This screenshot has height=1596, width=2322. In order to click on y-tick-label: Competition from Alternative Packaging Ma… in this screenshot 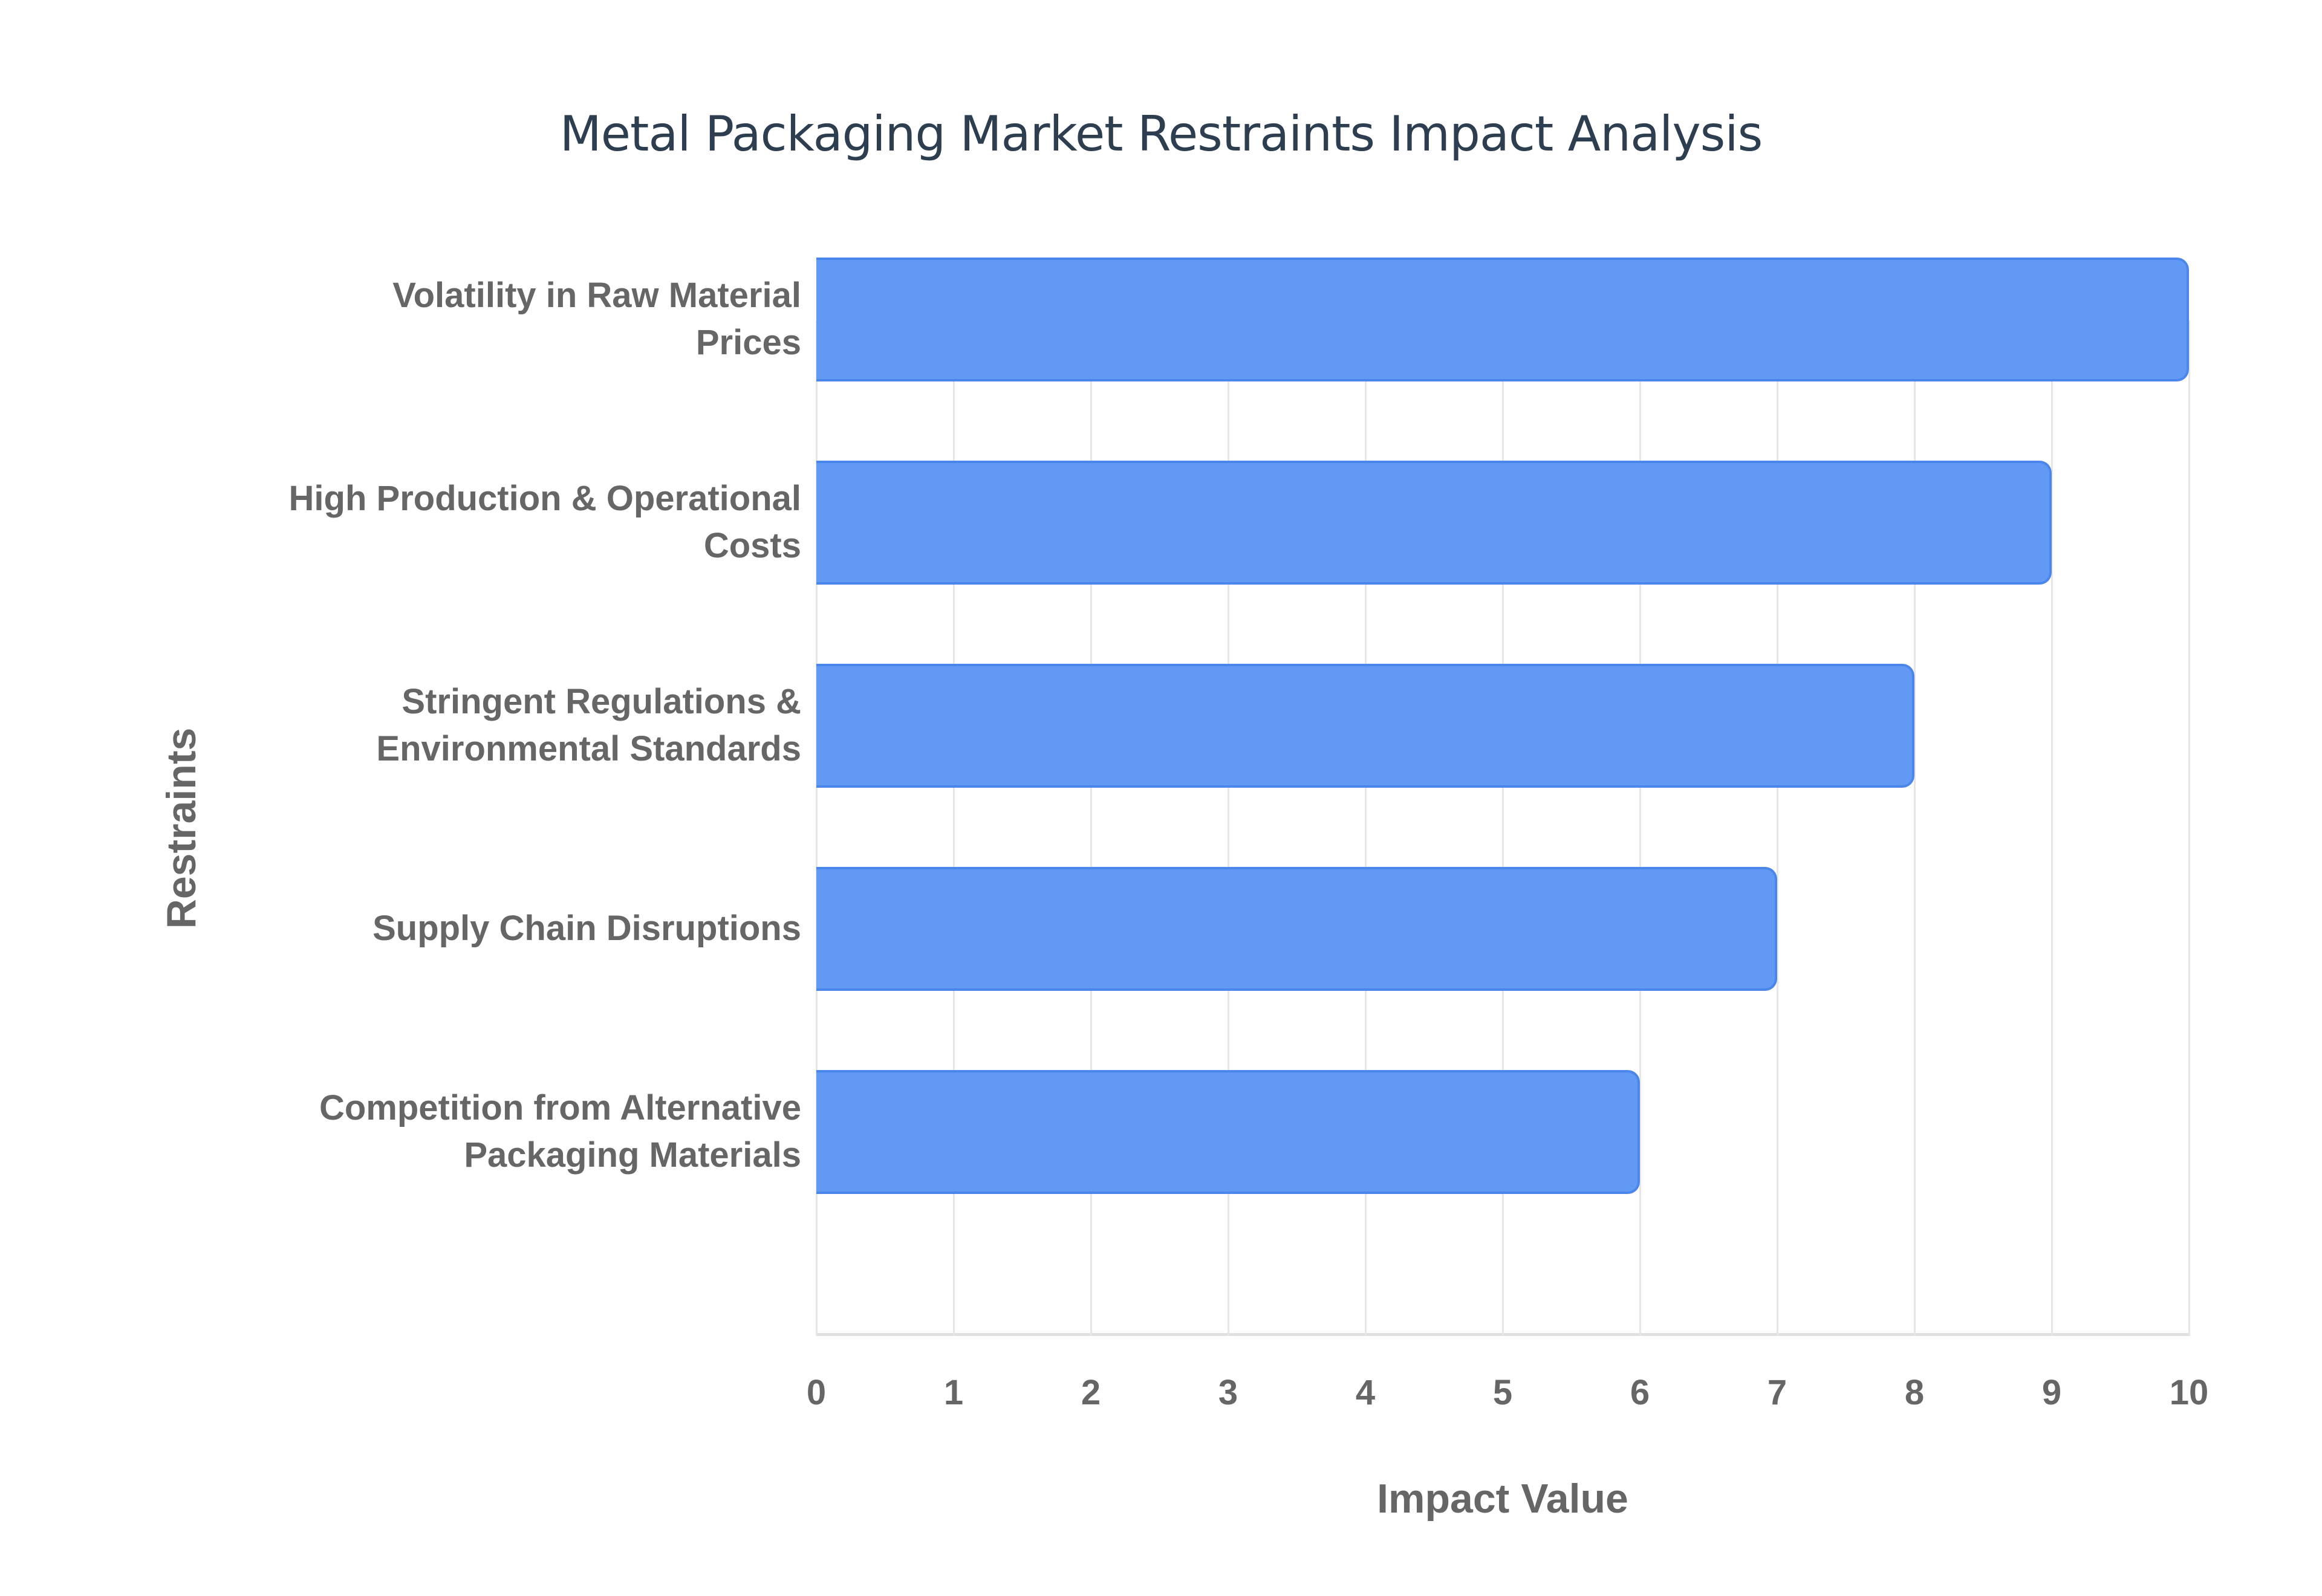, I will do `click(560, 1131)`.